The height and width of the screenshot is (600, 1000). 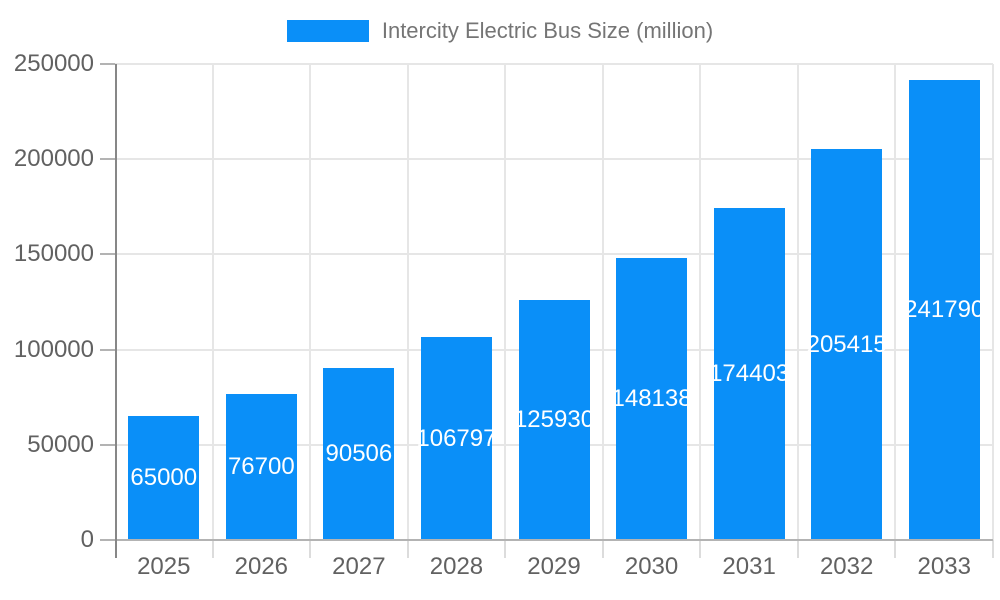 What do you see at coordinates (846, 566) in the screenshot?
I see `x-tick-label: 2032` at bounding box center [846, 566].